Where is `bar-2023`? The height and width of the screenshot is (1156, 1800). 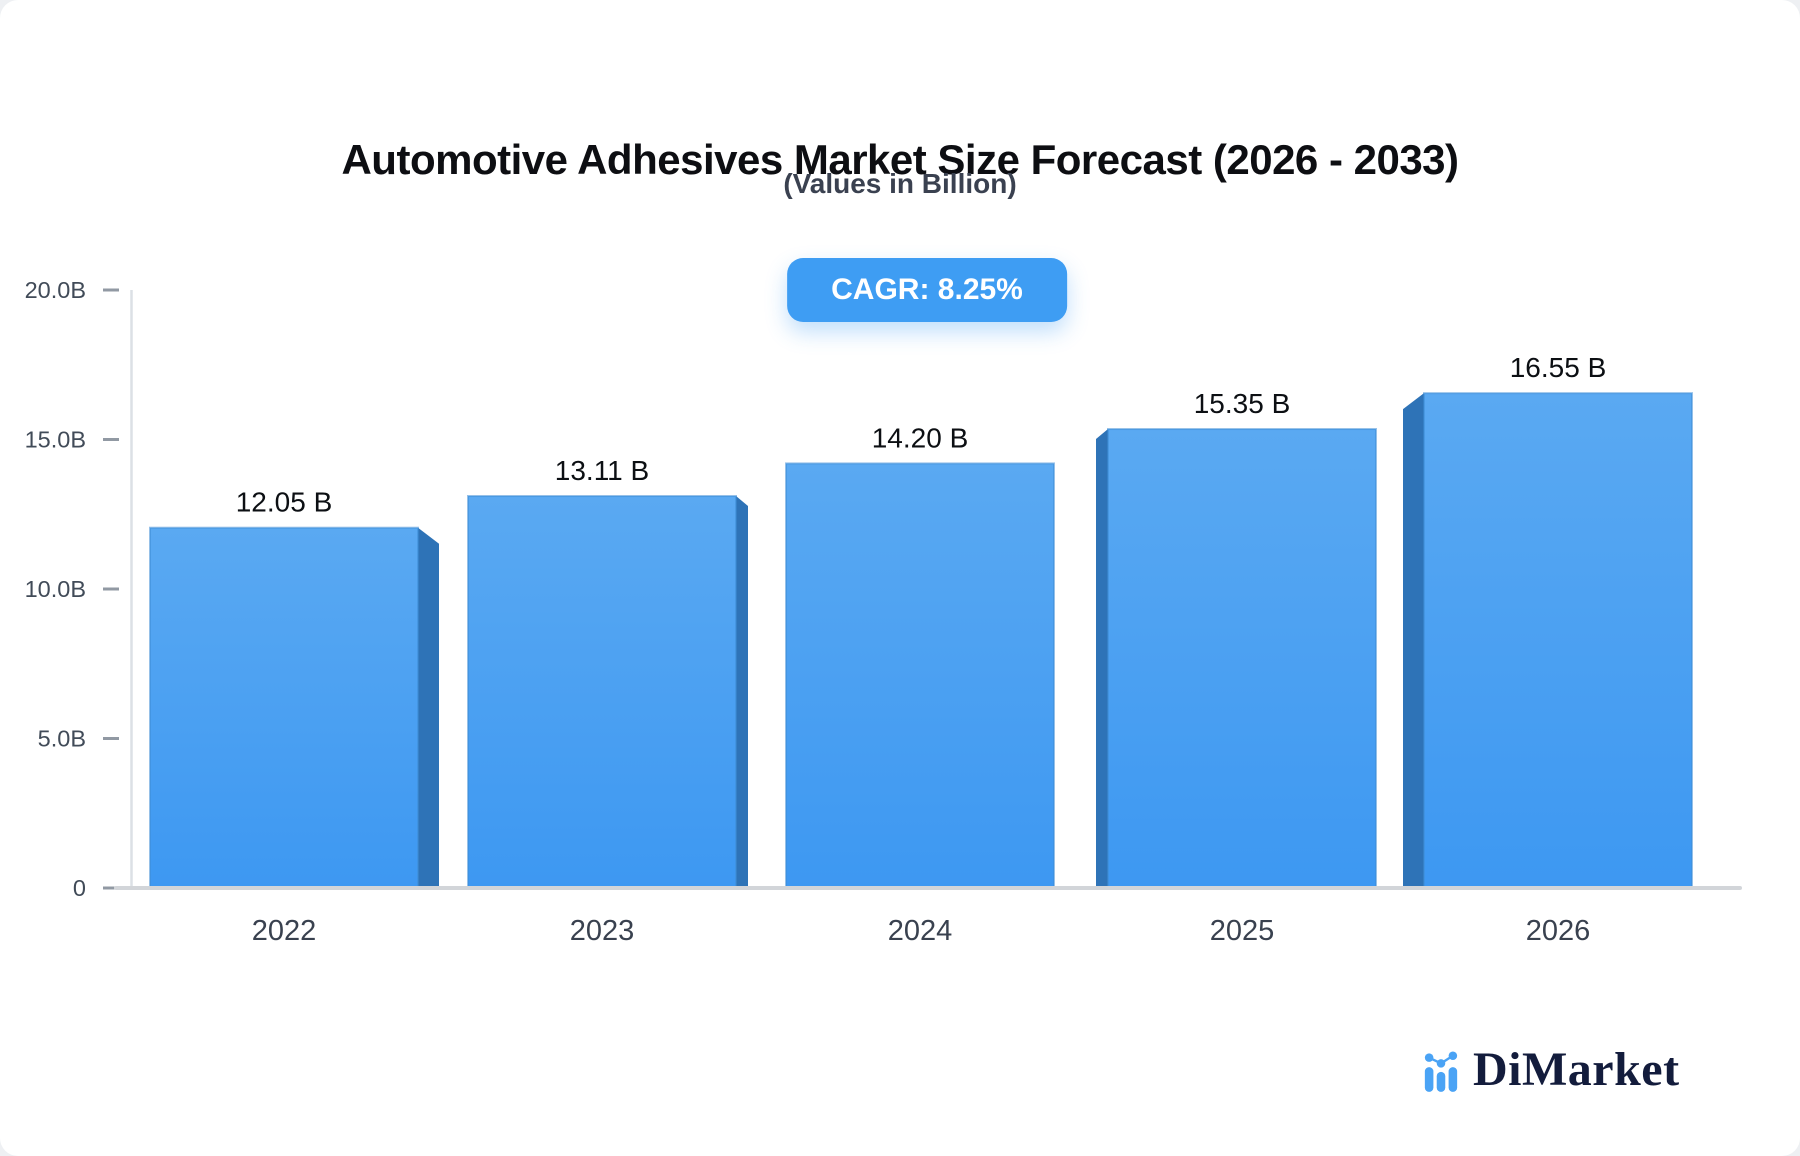 bar-2023 is located at coordinates (602, 692).